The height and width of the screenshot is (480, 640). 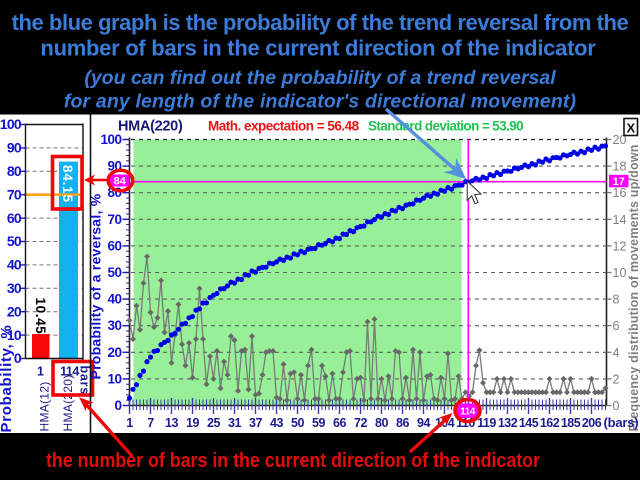 What do you see at coordinates (318, 423) in the screenshot?
I see `svg-text: 59` at bounding box center [318, 423].